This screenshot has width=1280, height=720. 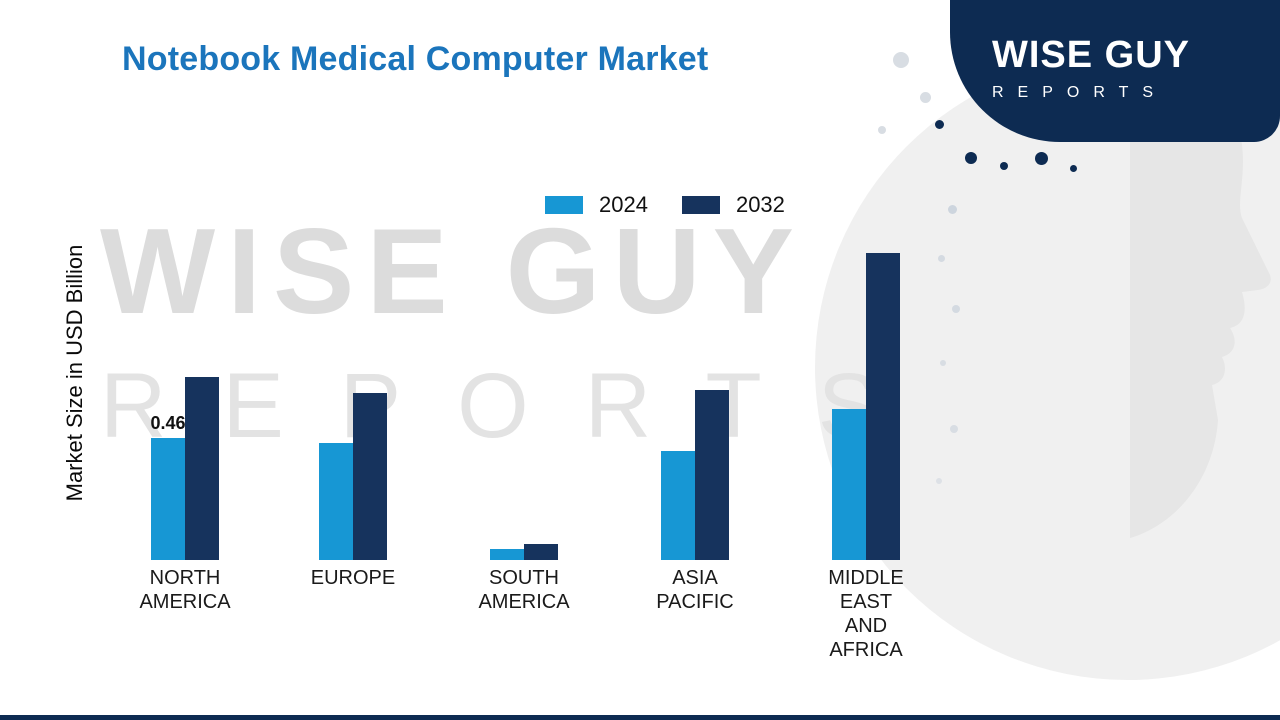 I want to click on category-label-0: NORTH AMERICA, so click(x=185, y=590).